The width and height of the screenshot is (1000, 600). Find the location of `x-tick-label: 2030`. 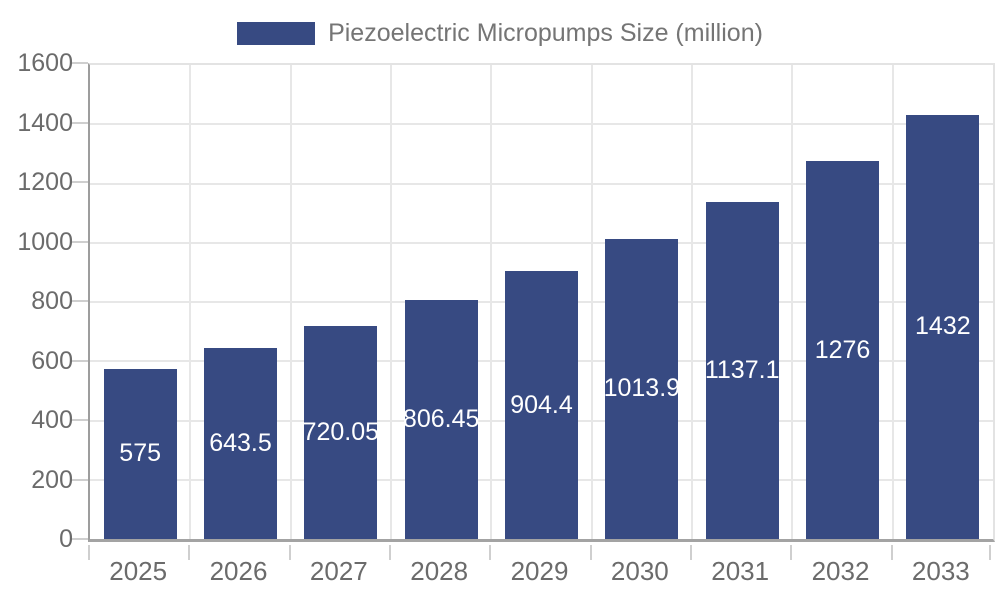

x-tick-label: 2030 is located at coordinates (639, 571).